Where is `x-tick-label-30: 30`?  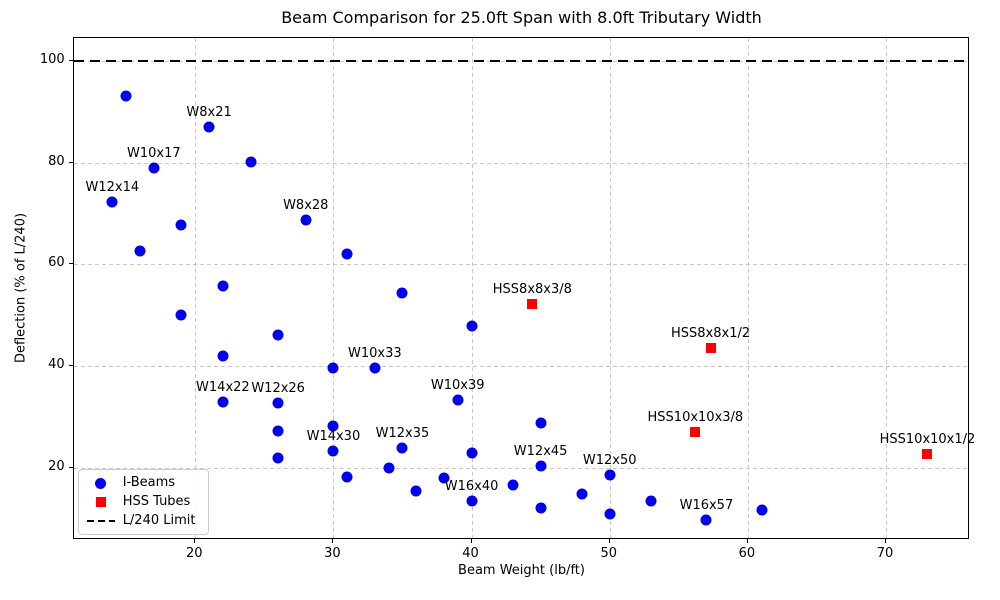
x-tick-label-30: 30 is located at coordinates (332, 554).